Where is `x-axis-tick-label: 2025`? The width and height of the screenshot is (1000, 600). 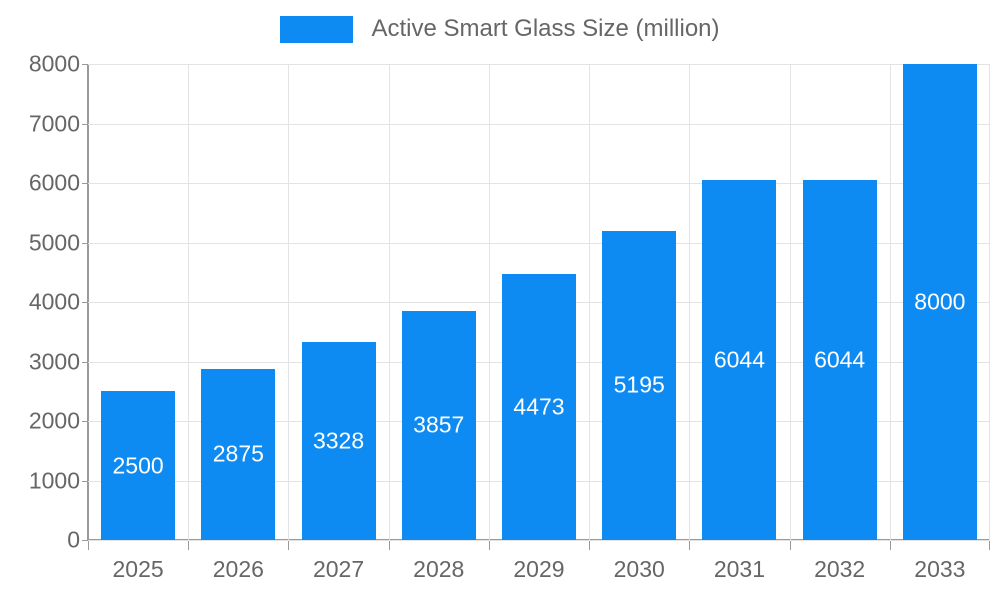
x-axis-tick-label: 2025 is located at coordinates (138, 569).